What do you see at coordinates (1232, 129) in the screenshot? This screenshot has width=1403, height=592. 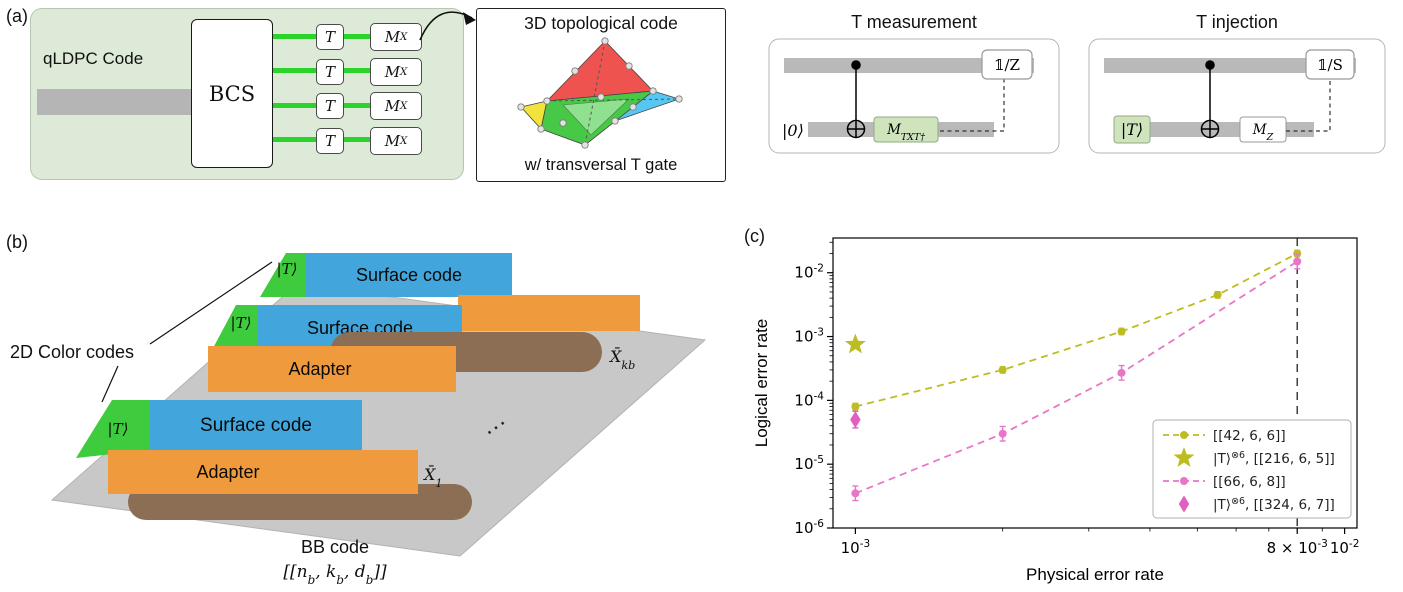 I see `resource-wire` at bounding box center [1232, 129].